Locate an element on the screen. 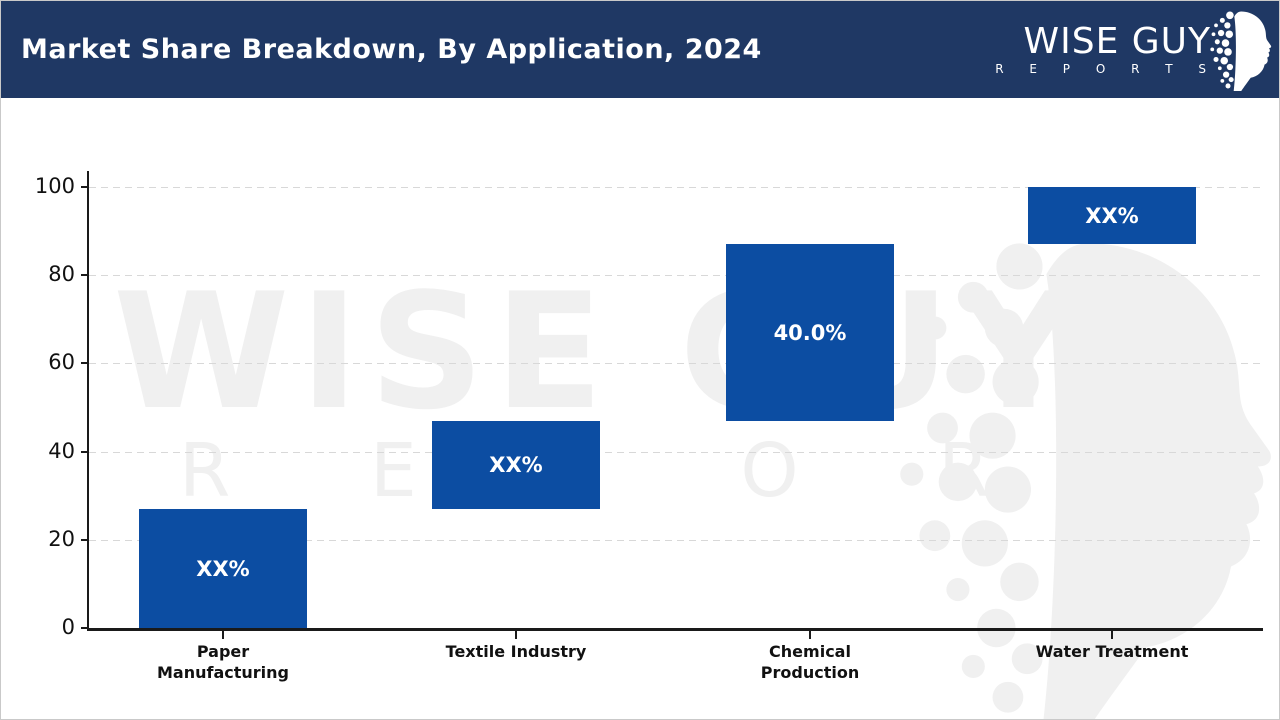 The width and height of the screenshot is (1280, 720). brand-logo-text: WISE GUY R E P O R T S is located at coordinates (1103, 49).